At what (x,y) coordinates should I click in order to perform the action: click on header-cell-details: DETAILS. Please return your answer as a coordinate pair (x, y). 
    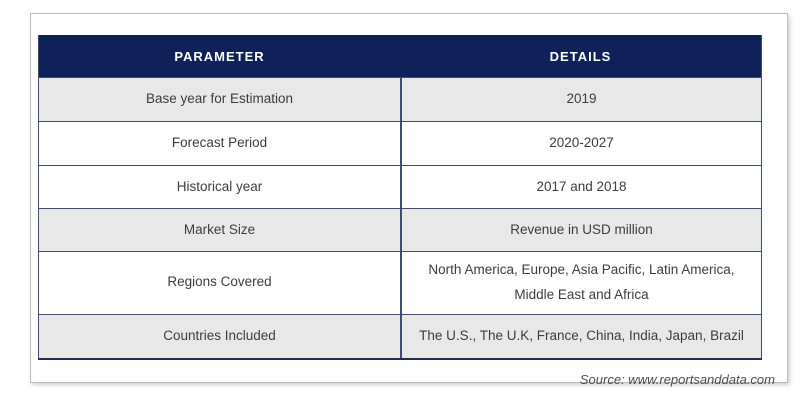
    Looking at the image, I should click on (580, 56).